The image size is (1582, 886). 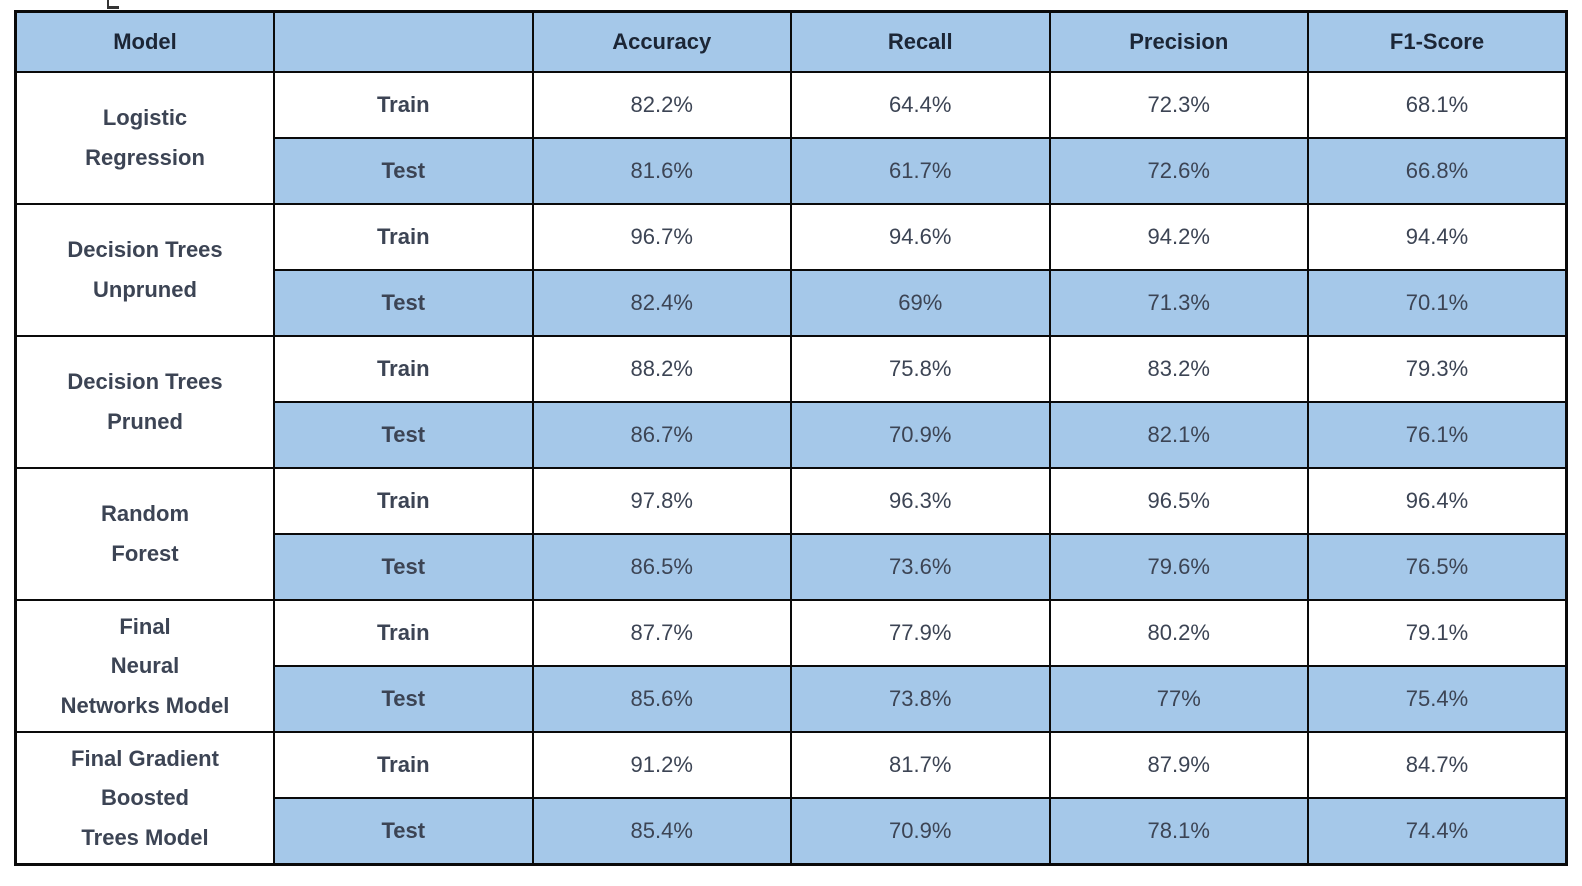 What do you see at coordinates (1437, 765) in the screenshot?
I see `f1-value-cell: 84.7%` at bounding box center [1437, 765].